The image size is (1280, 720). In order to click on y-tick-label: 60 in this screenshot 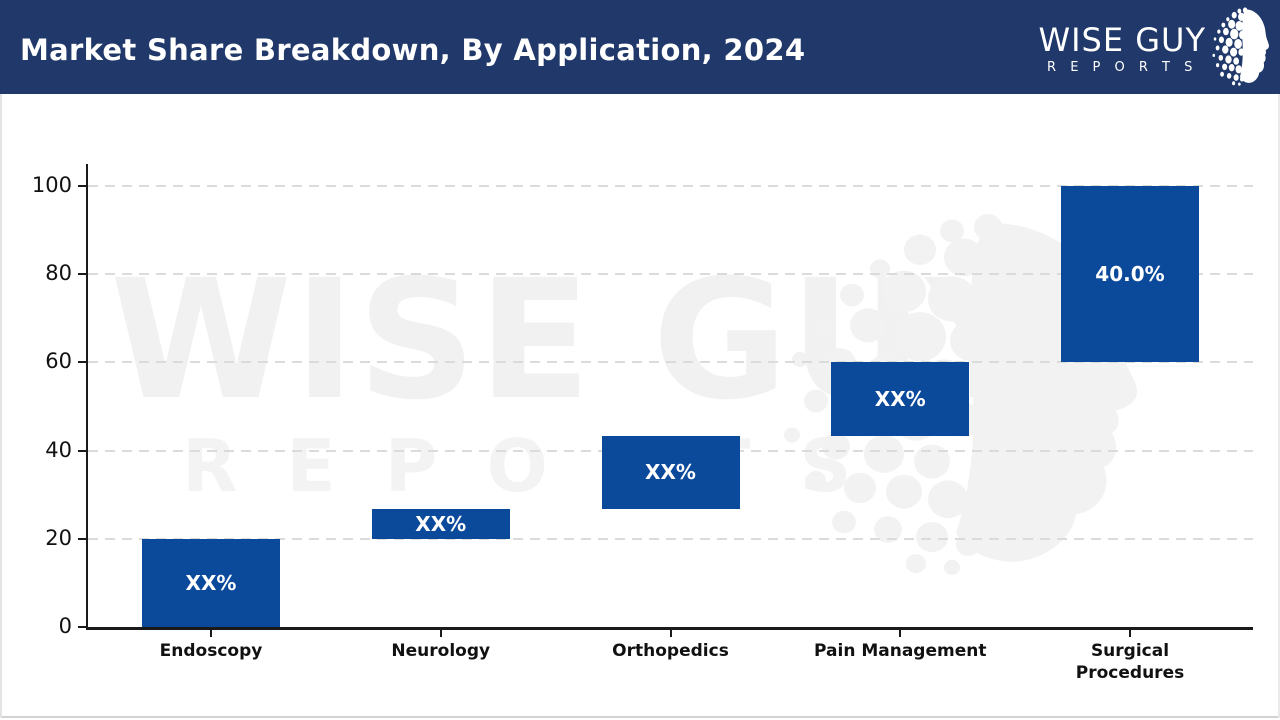, I will do `click(58, 361)`.